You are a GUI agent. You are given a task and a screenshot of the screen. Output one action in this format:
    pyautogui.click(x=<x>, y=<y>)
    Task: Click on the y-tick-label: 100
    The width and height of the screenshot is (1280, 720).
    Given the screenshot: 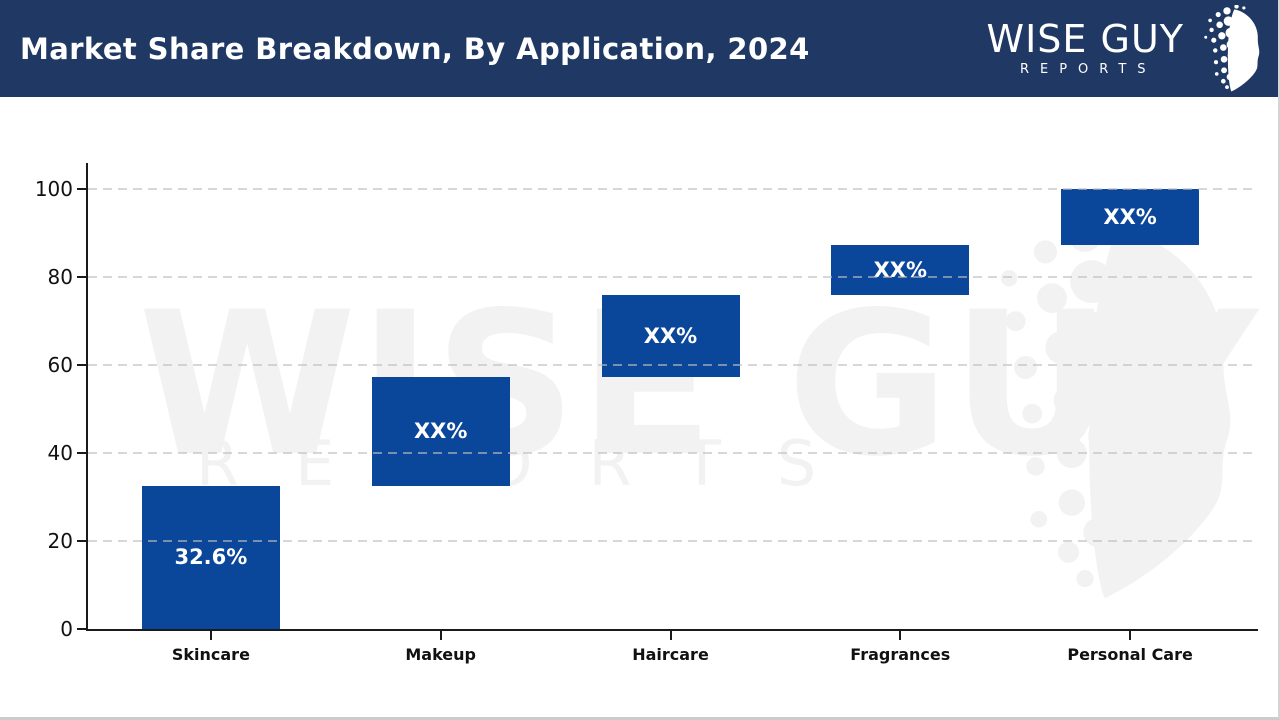 What is the action you would take?
    pyautogui.click(x=53, y=189)
    